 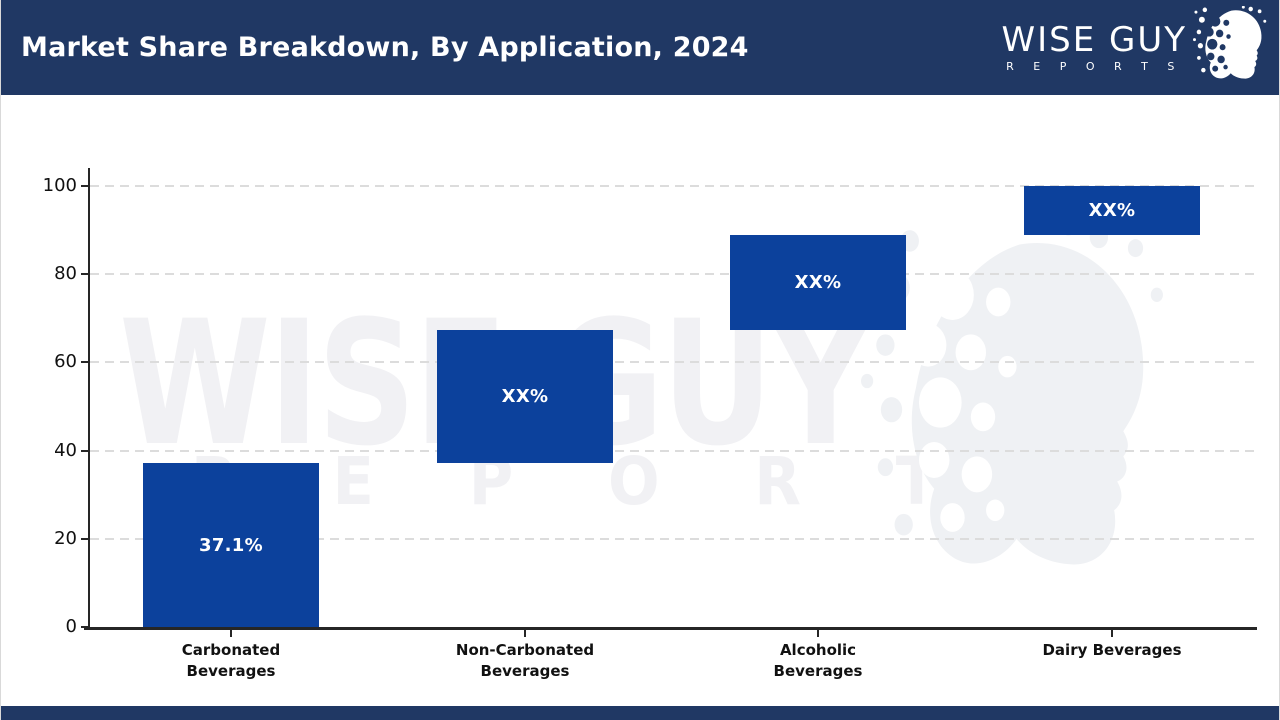 I want to click on category-label: Carbonated Beverages, so click(x=231, y=660).